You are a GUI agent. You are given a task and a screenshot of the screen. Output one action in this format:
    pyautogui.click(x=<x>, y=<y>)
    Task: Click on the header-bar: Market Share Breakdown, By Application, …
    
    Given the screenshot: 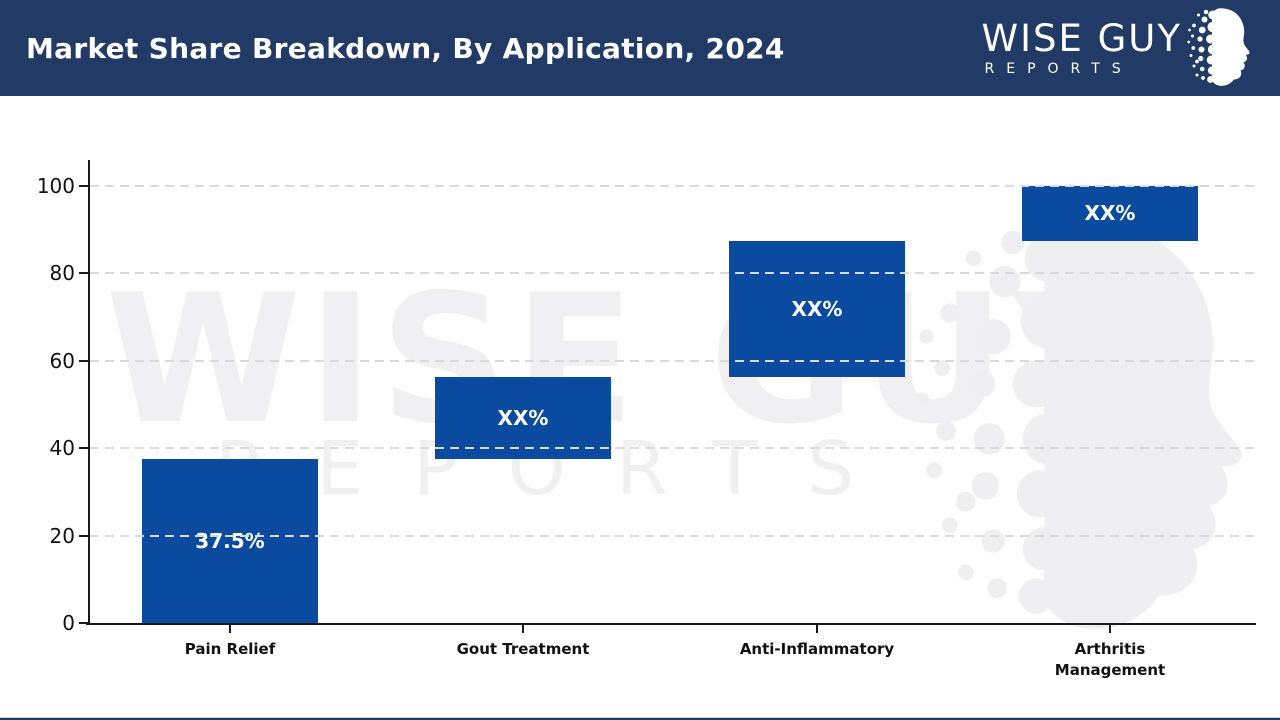 What is the action you would take?
    pyautogui.click(x=640, y=48)
    